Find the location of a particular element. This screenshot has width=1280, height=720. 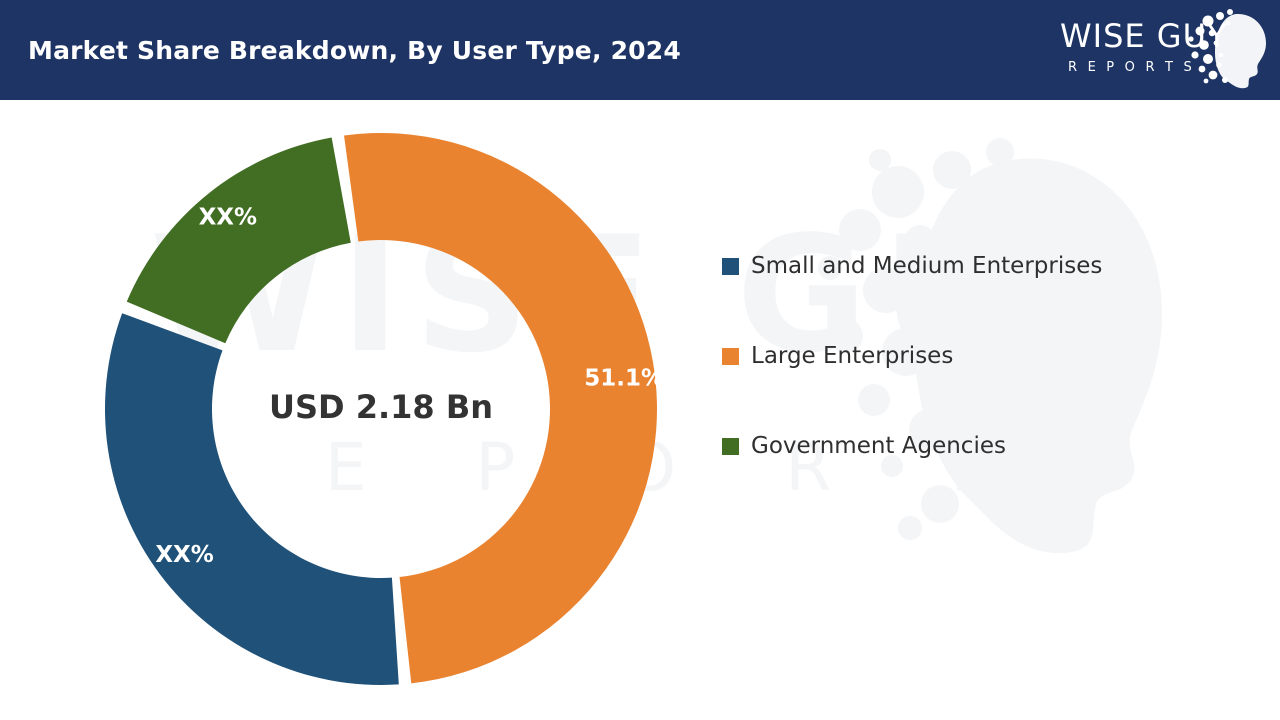

donut-center-label: USD 2.18 Bn is located at coordinates (381, 407).